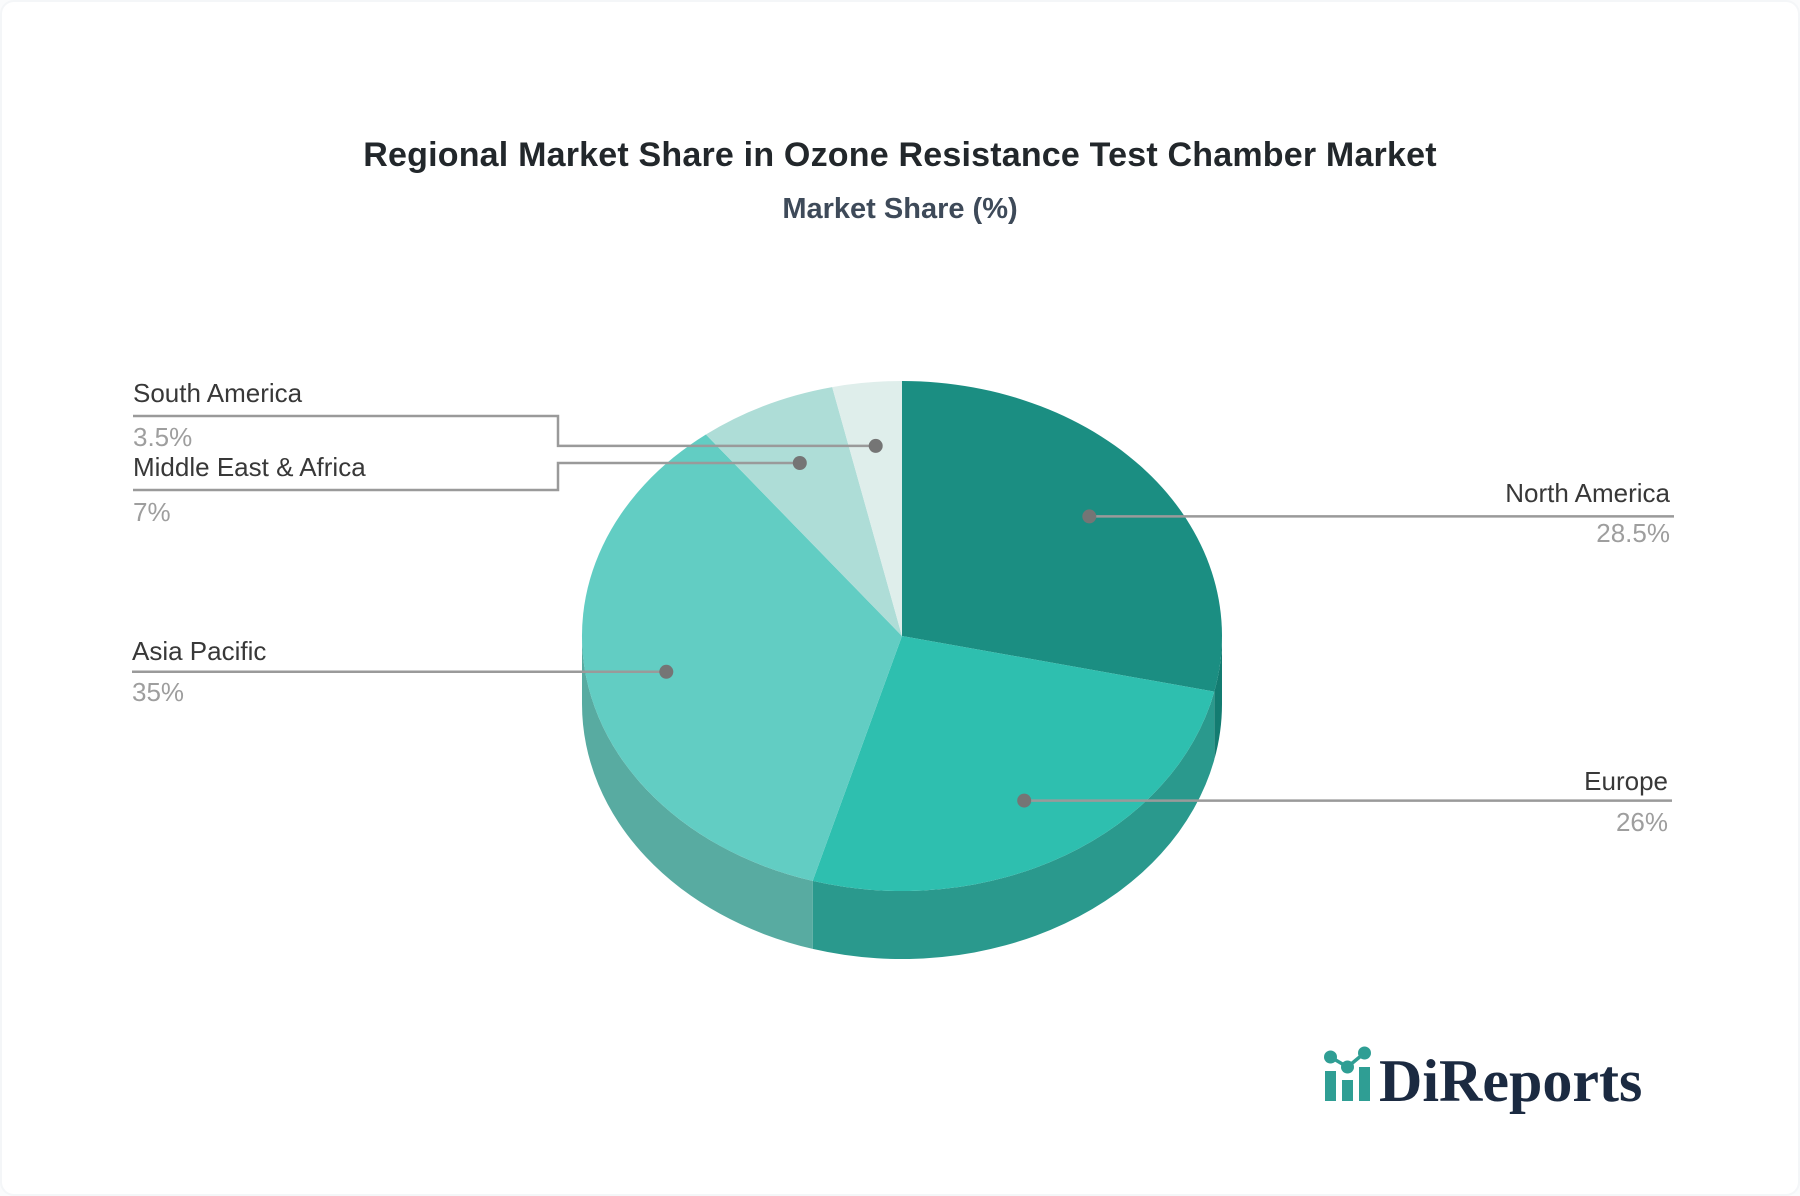 The width and height of the screenshot is (1800, 1196). What do you see at coordinates (152, 512) in the screenshot?
I see `value-middle-east-africa: 7%` at bounding box center [152, 512].